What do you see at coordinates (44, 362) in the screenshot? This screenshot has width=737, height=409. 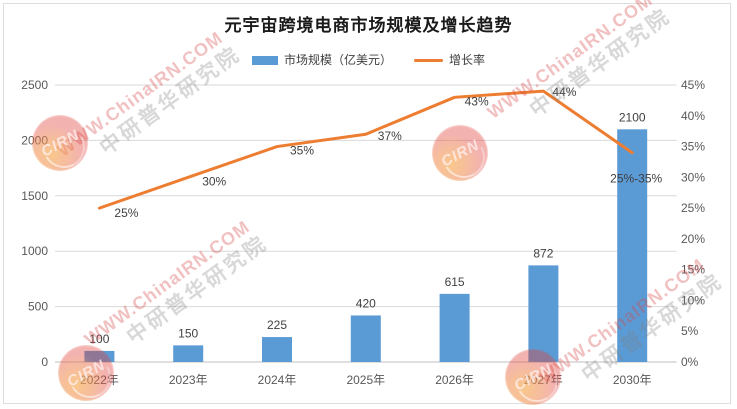 I see `left-axis-tick-label: 0` at bounding box center [44, 362].